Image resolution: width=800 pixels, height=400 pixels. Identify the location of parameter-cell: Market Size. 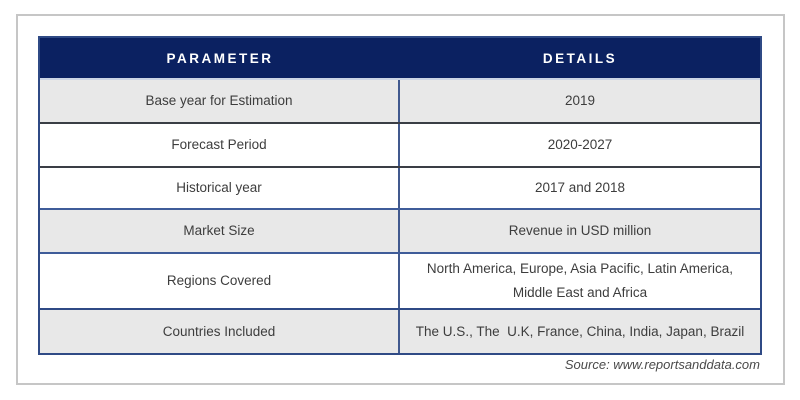
(220, 231).